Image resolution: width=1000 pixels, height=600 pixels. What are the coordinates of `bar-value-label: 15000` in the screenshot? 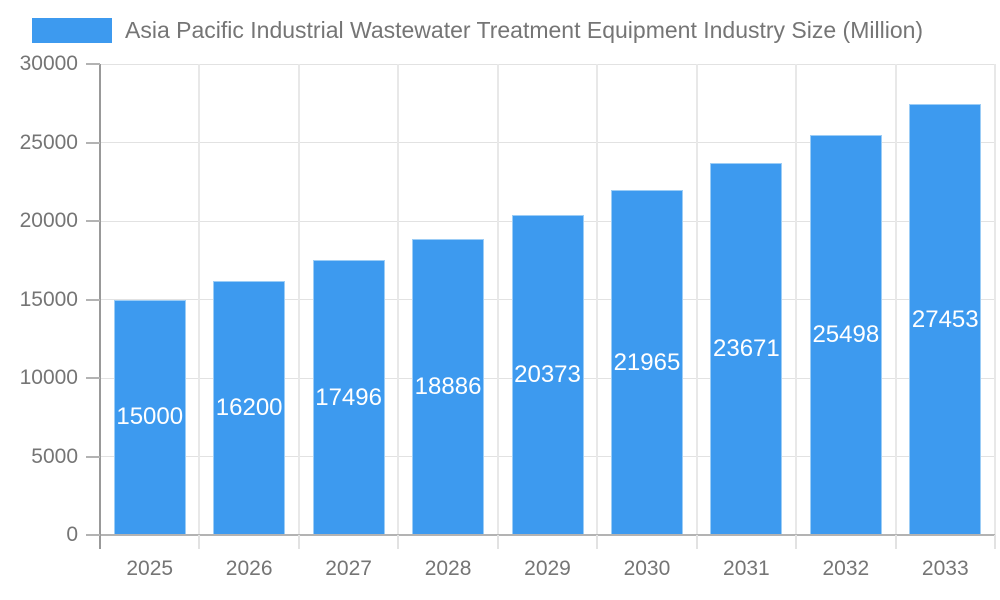 It's located at (150, 417).